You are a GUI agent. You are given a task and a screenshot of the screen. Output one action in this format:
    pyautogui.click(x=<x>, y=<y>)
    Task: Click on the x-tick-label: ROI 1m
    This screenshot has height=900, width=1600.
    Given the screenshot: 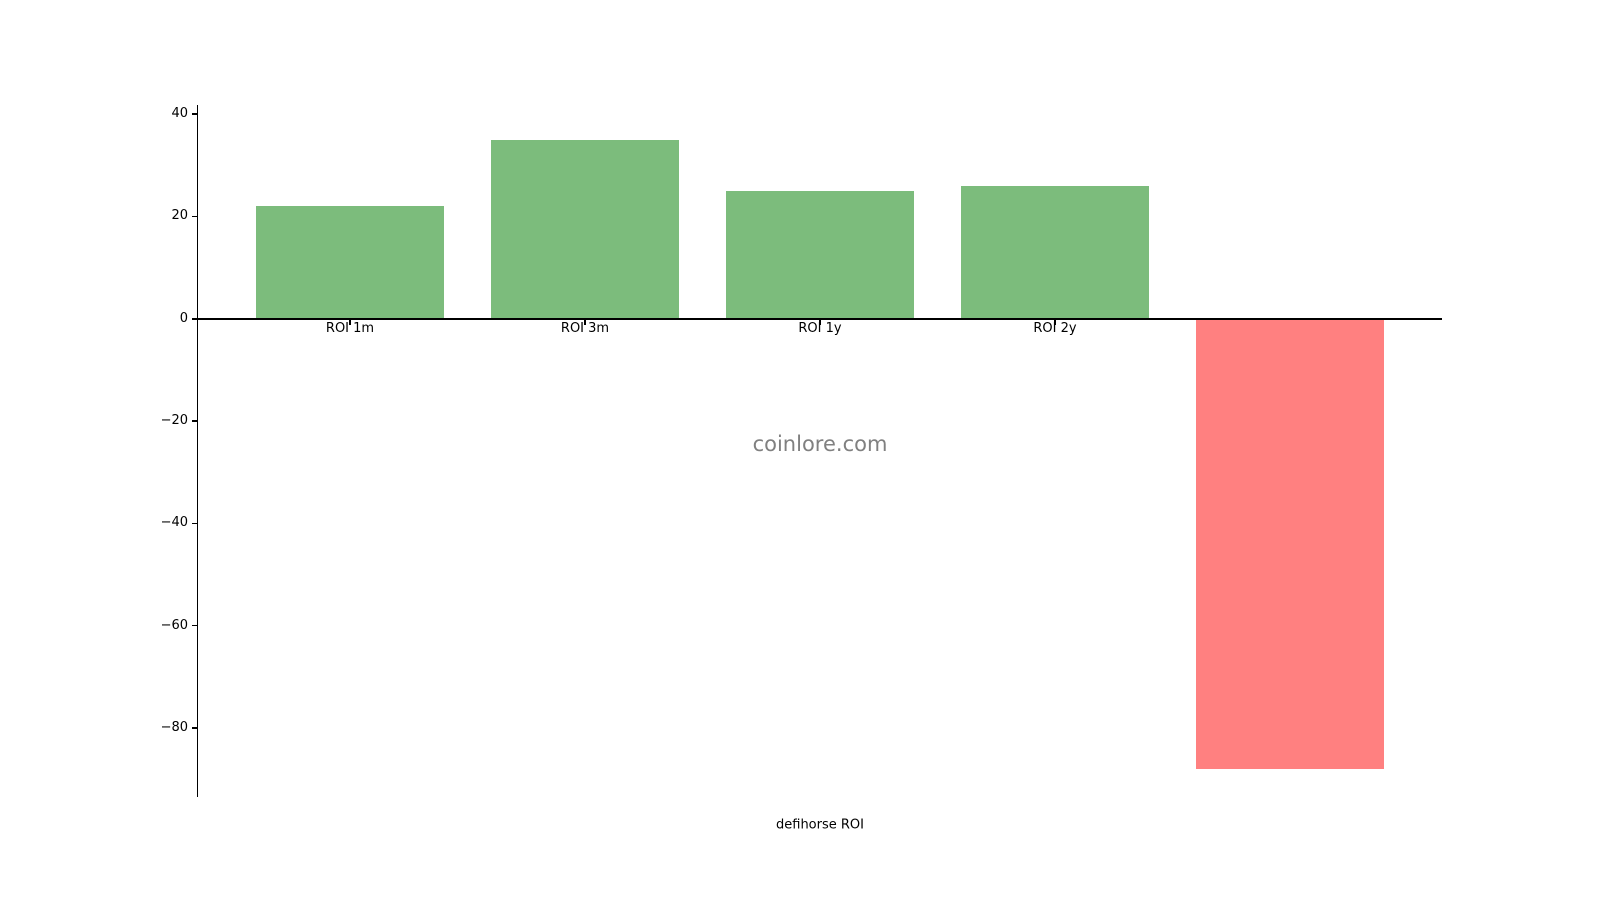 What is the action you would take?
    pyautogui.click(x=350, y=328)
    